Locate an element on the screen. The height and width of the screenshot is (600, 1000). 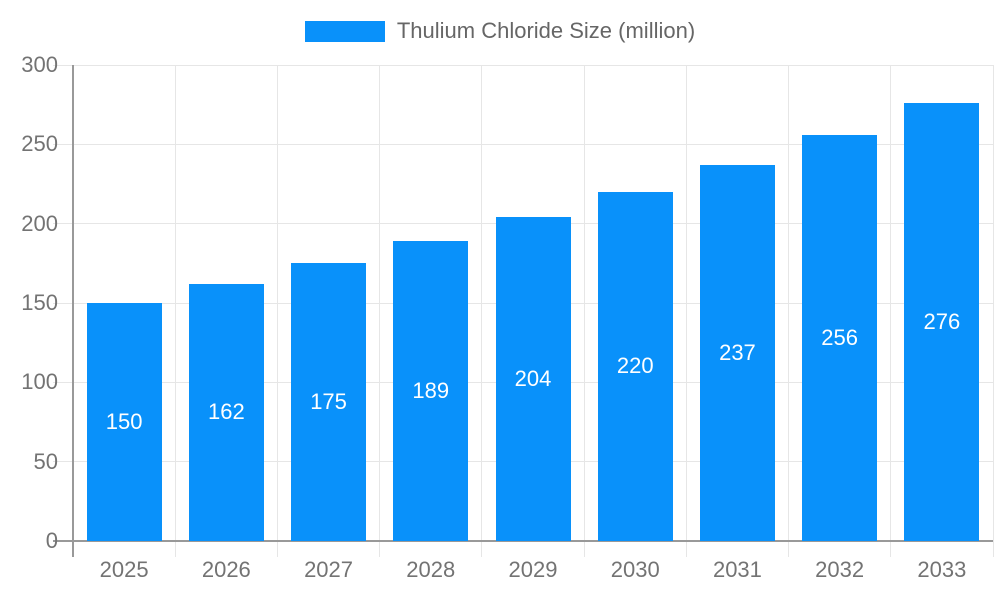
x-axis-tick-label: 2029 is located at coordinates (533, 569).